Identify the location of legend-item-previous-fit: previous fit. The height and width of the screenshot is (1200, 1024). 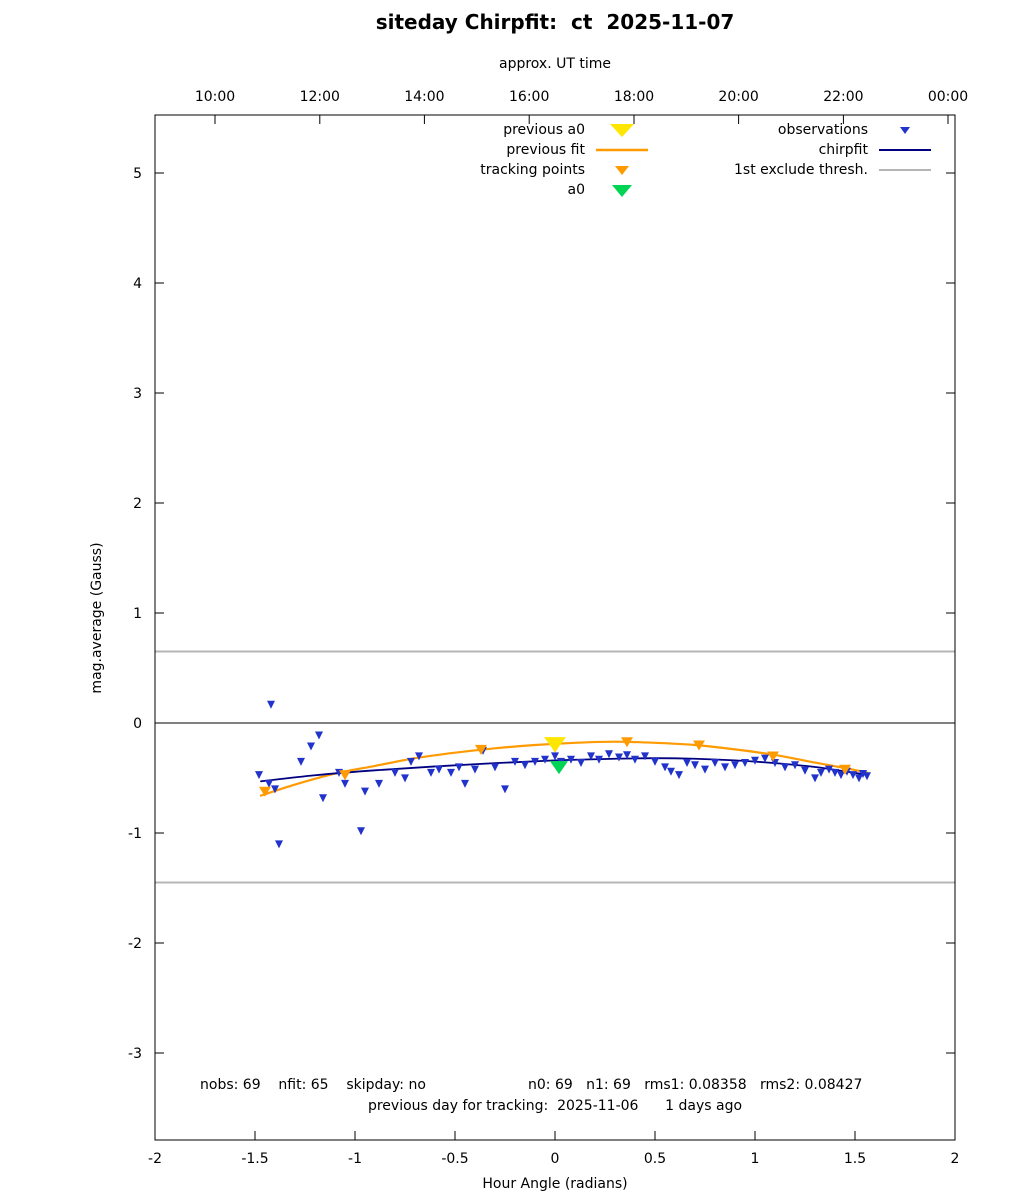
(522, 150).